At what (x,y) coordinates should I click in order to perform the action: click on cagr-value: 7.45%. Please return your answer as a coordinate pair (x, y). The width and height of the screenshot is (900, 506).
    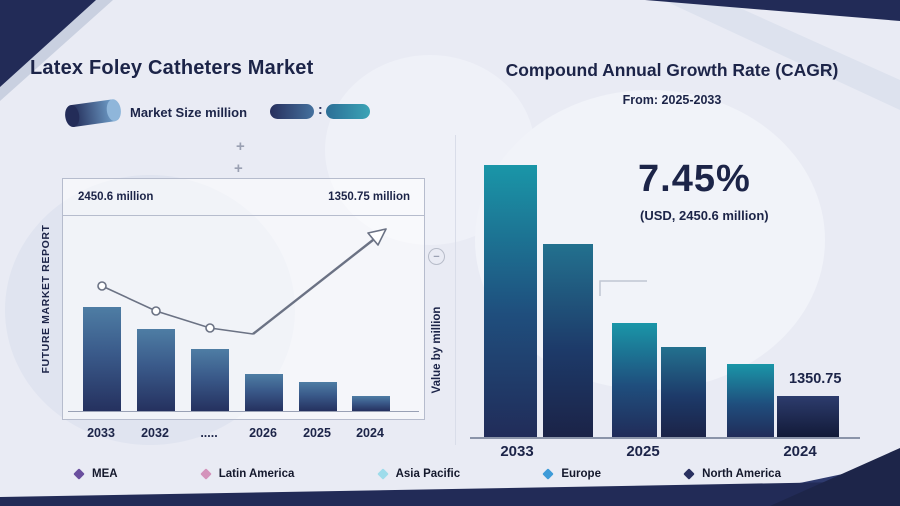
    Looking at the image, I should click on (694, 179).